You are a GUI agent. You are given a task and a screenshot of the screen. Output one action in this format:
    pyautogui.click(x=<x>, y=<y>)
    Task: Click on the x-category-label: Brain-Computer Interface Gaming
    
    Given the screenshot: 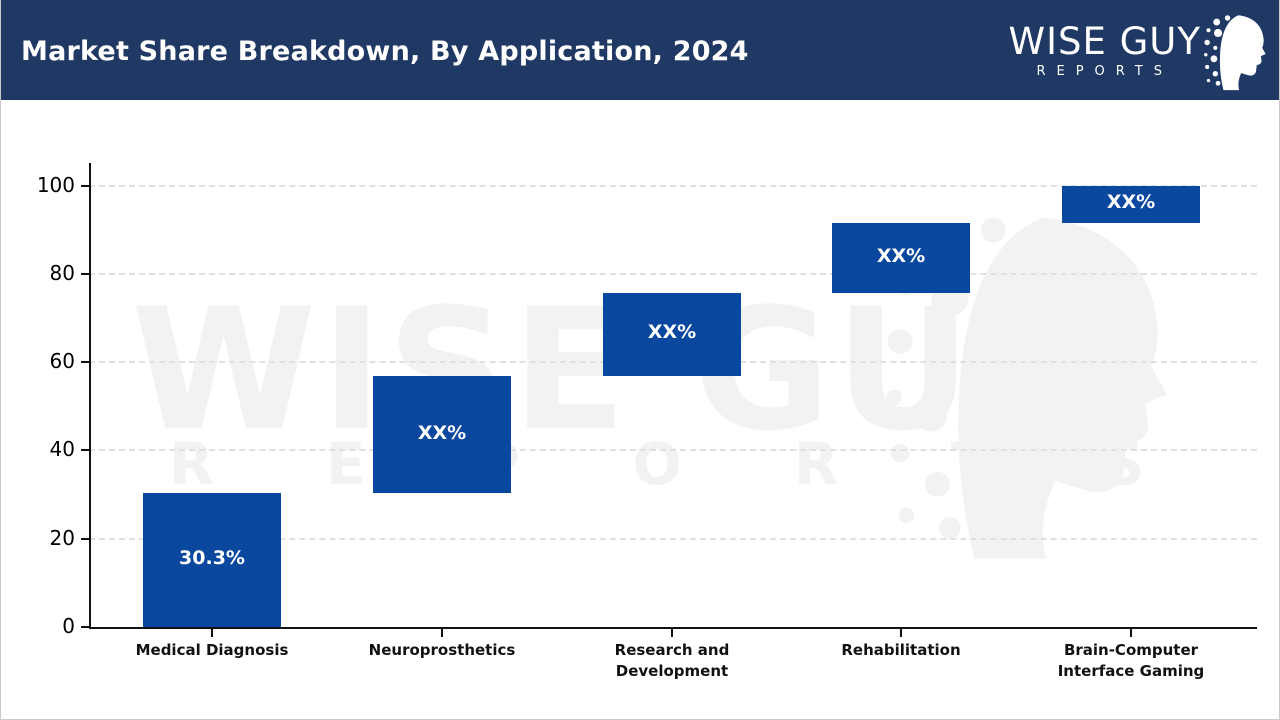 What is the action you would take?
    pyautogui.click(x=1131, y=660)
    